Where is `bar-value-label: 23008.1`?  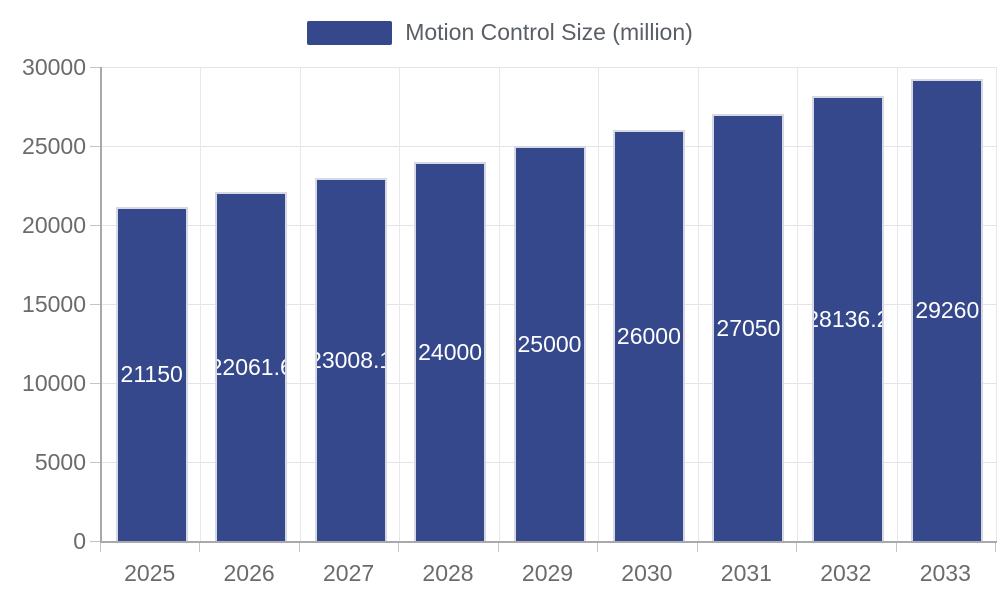 bar-value-label: 23008.1 is located at coordinates (351, 359).